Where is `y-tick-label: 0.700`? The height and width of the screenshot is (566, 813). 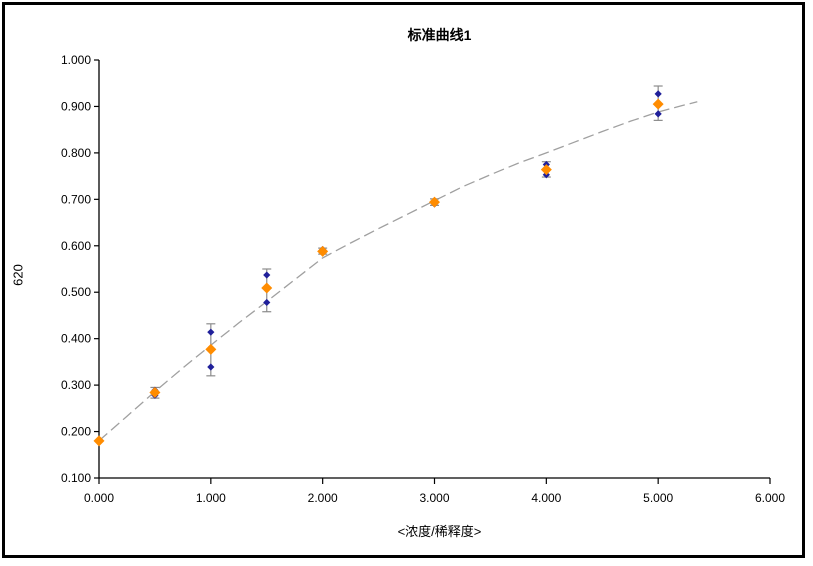 y-tick-label: 0.700 is located at coordinates (76, 199).